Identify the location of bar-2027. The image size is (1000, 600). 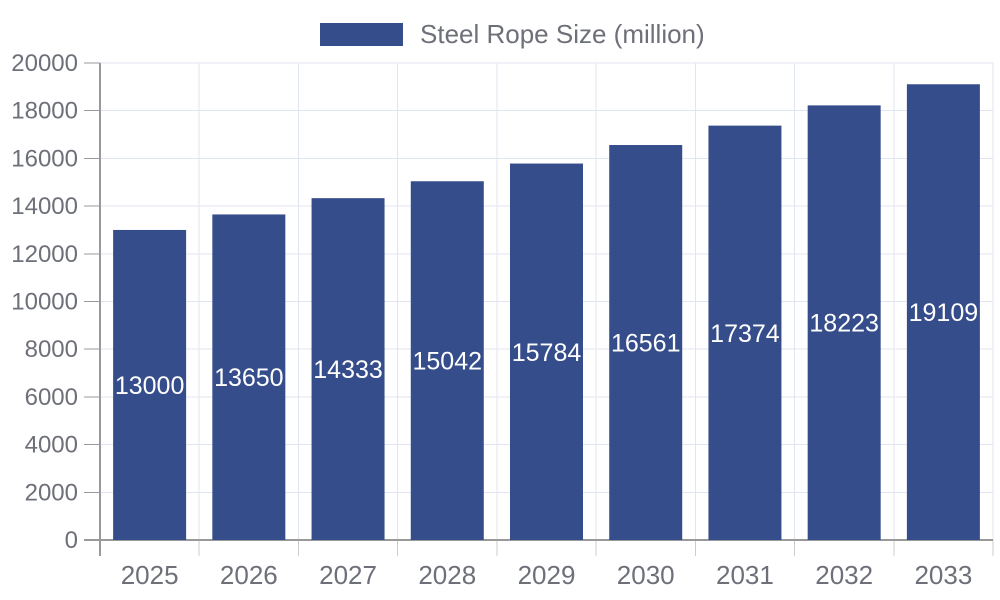
(348, 369).